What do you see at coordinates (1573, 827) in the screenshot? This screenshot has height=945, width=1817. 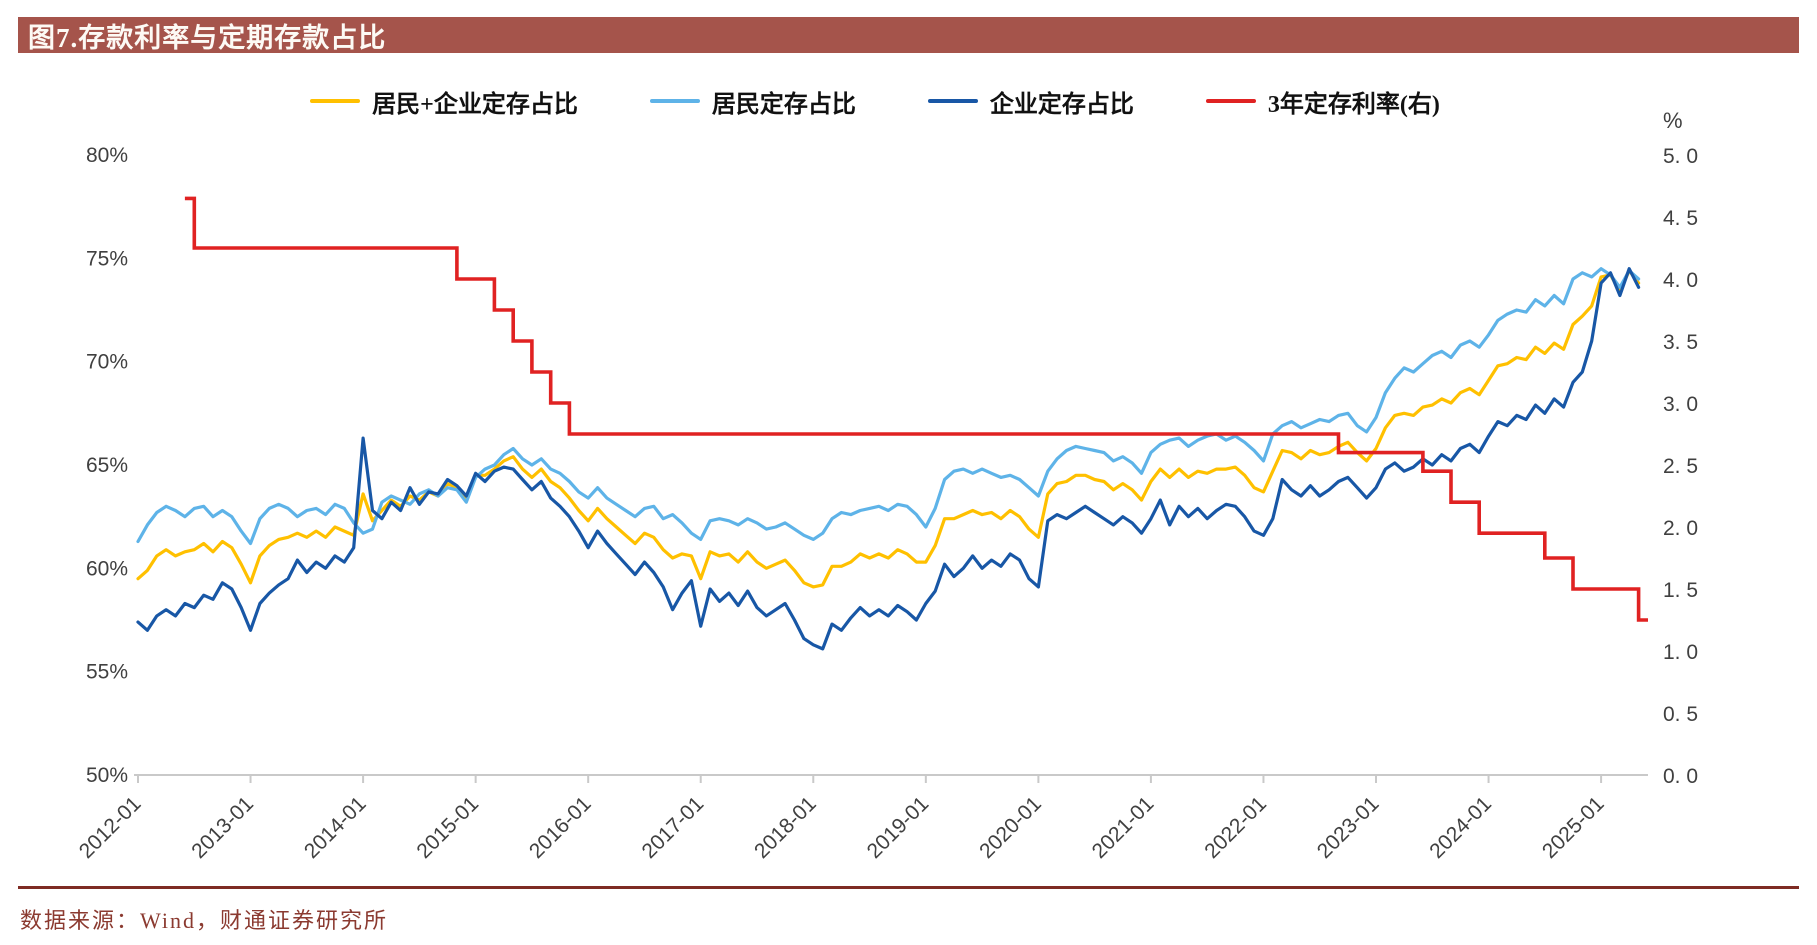 I see `x-axis-tick-label: 2025-01` at bounding box center [1573, 827].